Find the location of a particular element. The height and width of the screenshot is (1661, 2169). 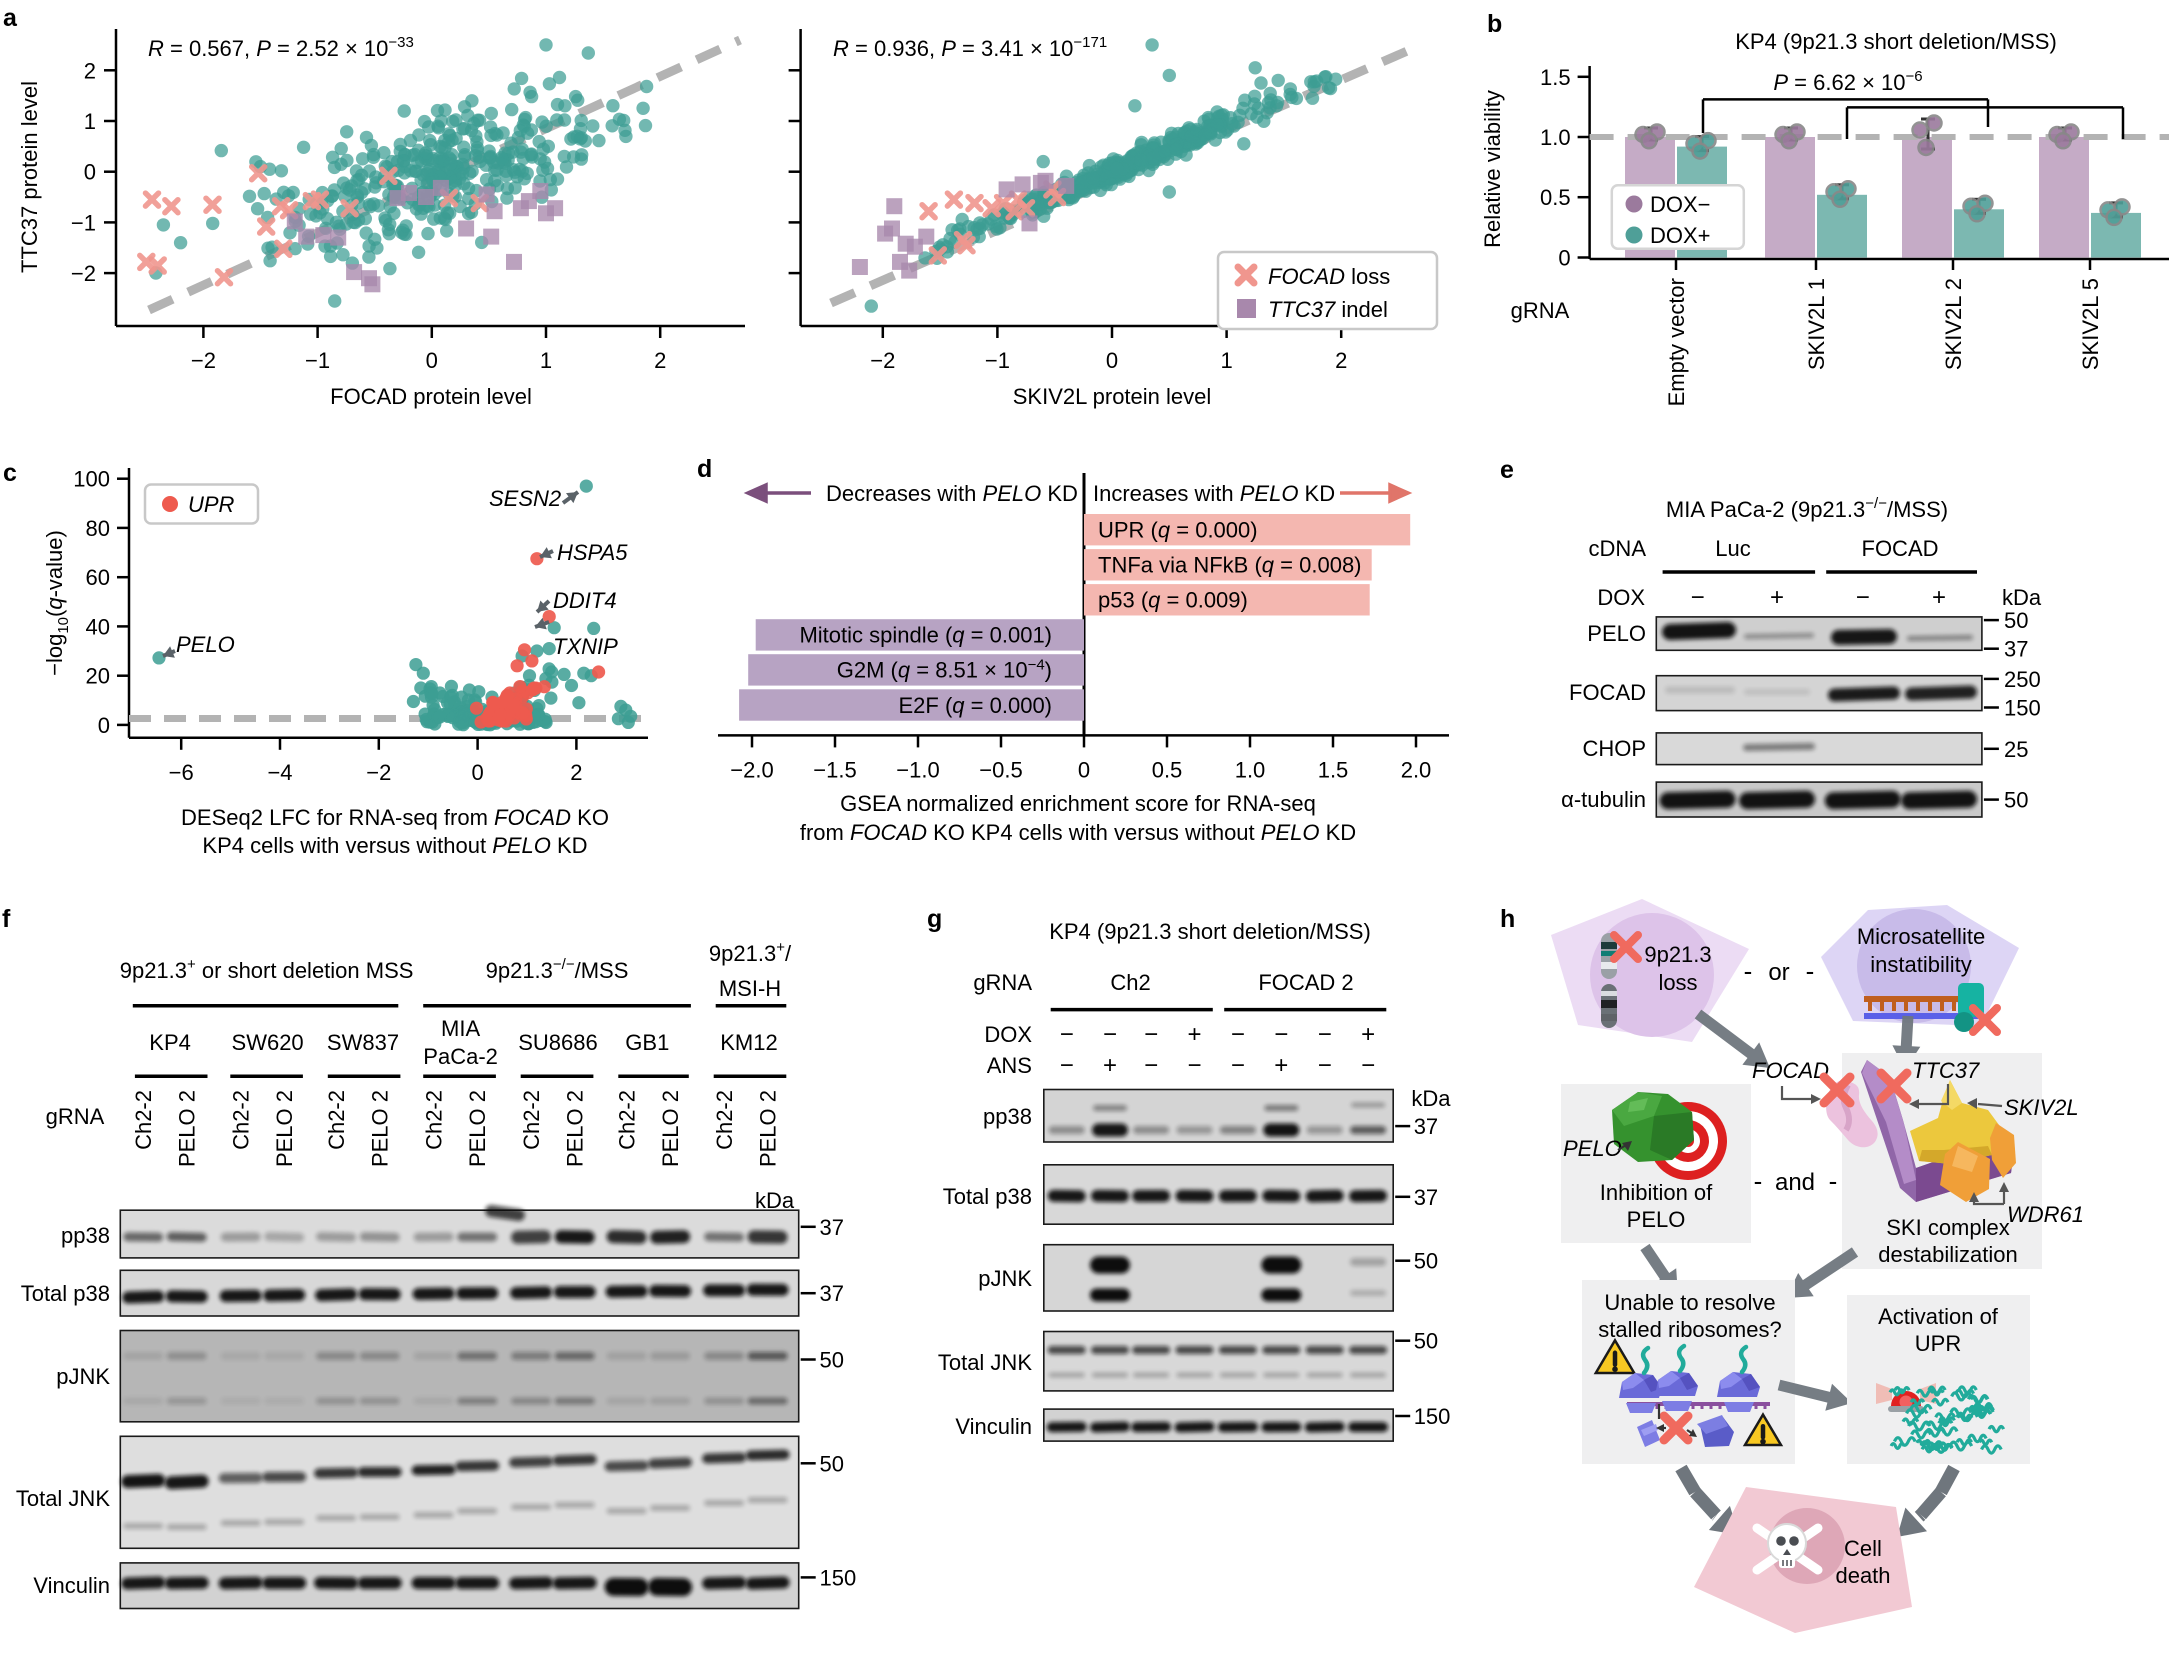

svg-text: CHOP is located at coordinates (1614, 748).